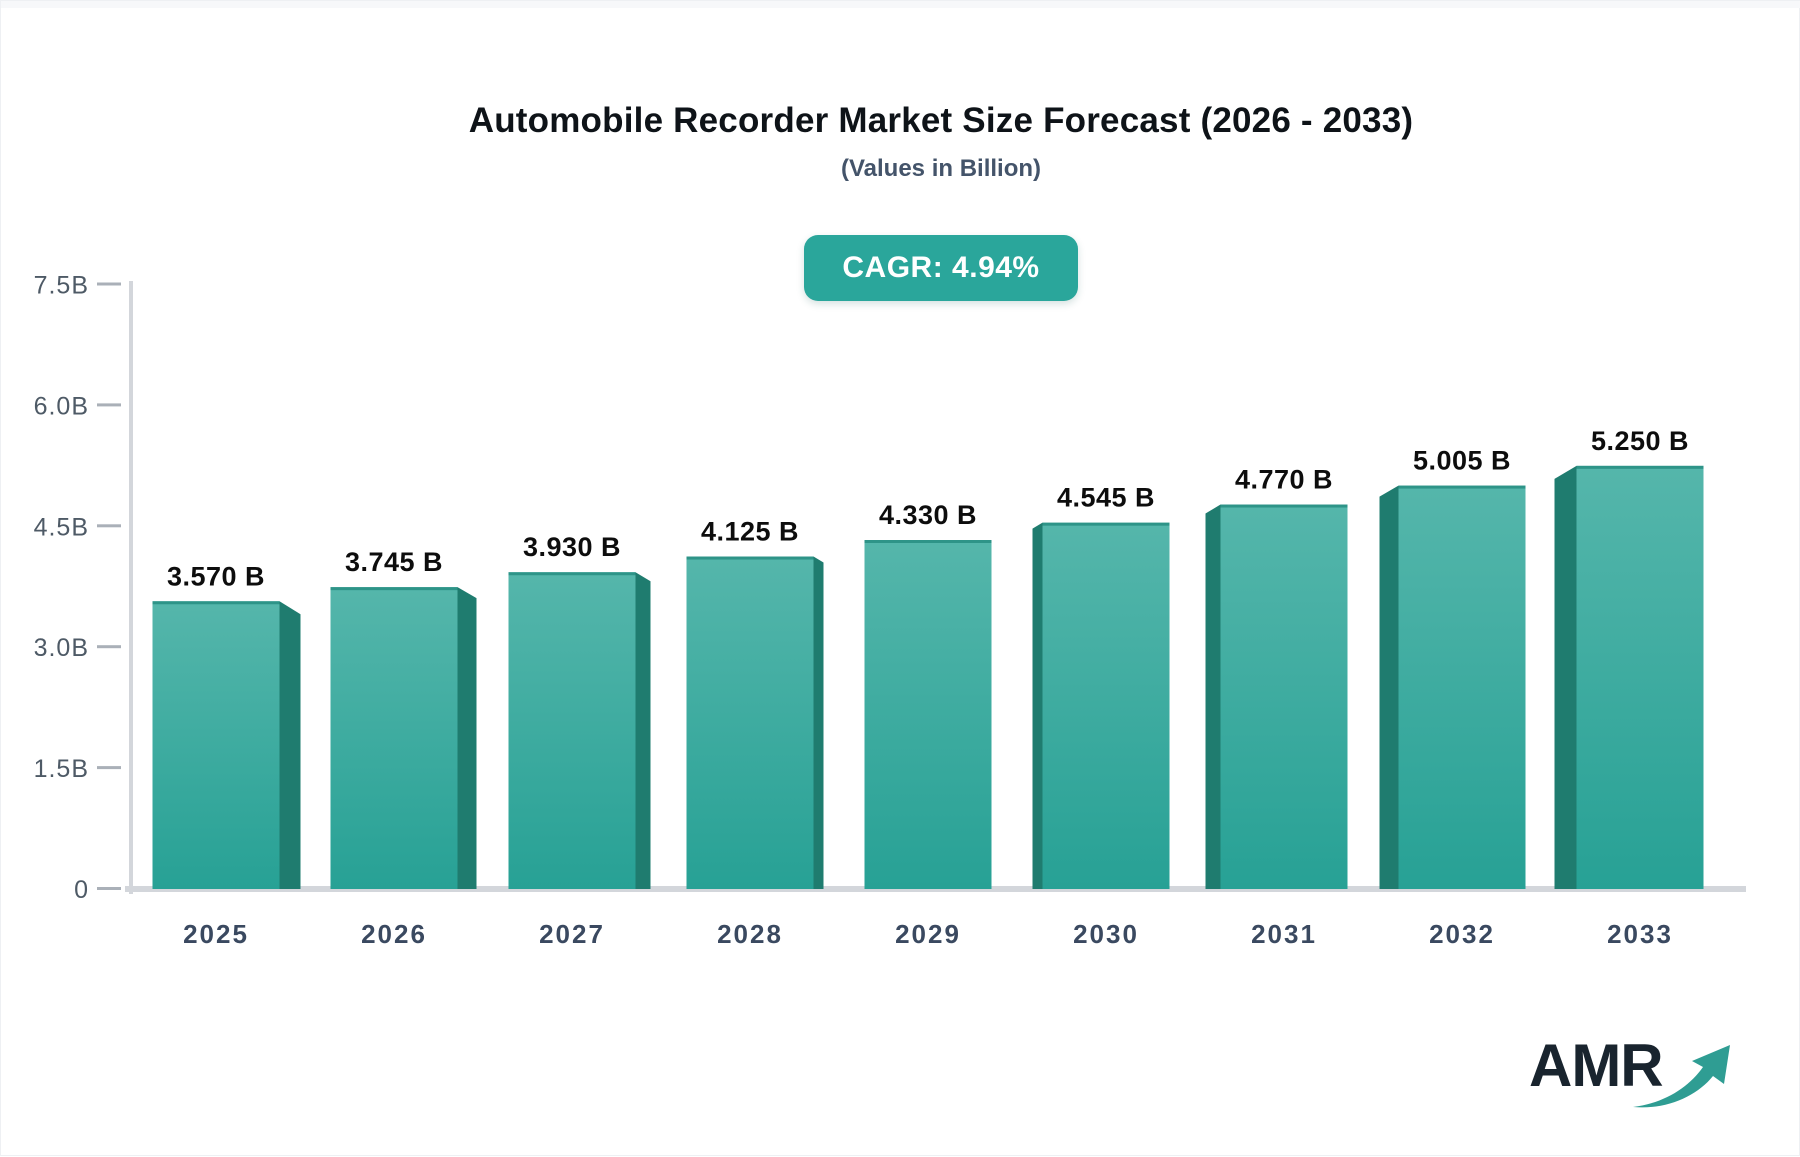 This screenshot has height=1157, width=1800. I want to click on x-axis-label-2033: 2033, so click(1640, 934).